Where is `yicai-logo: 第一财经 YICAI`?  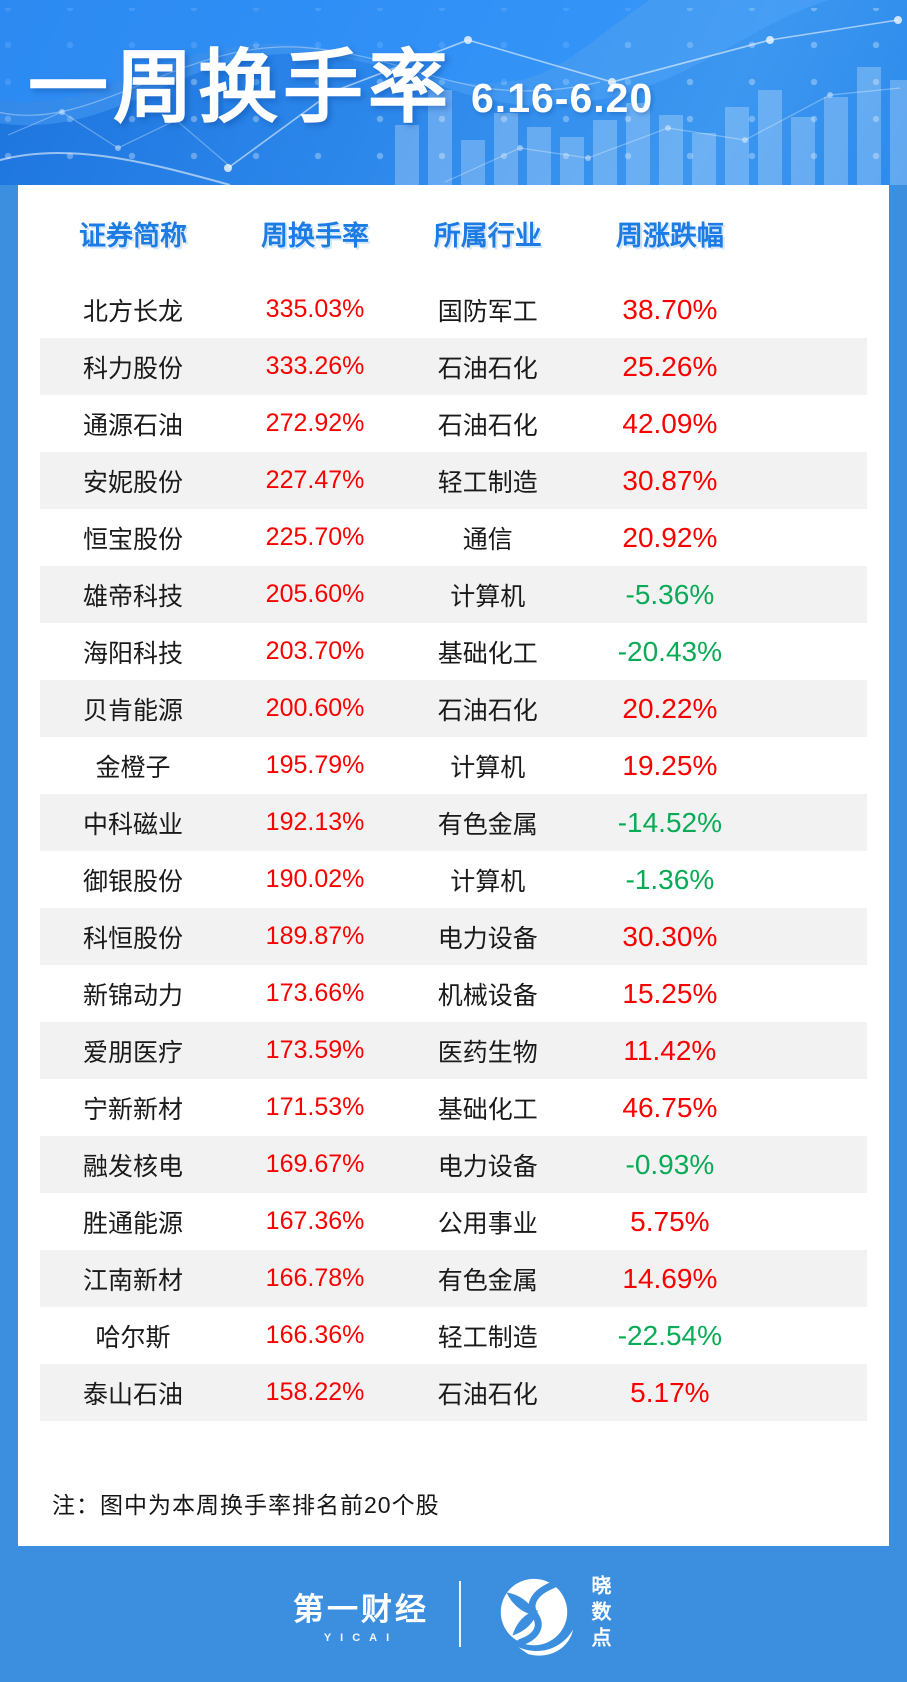
yicai-logo: 第一财经 YICAI is located at coordinates (361, 1614).